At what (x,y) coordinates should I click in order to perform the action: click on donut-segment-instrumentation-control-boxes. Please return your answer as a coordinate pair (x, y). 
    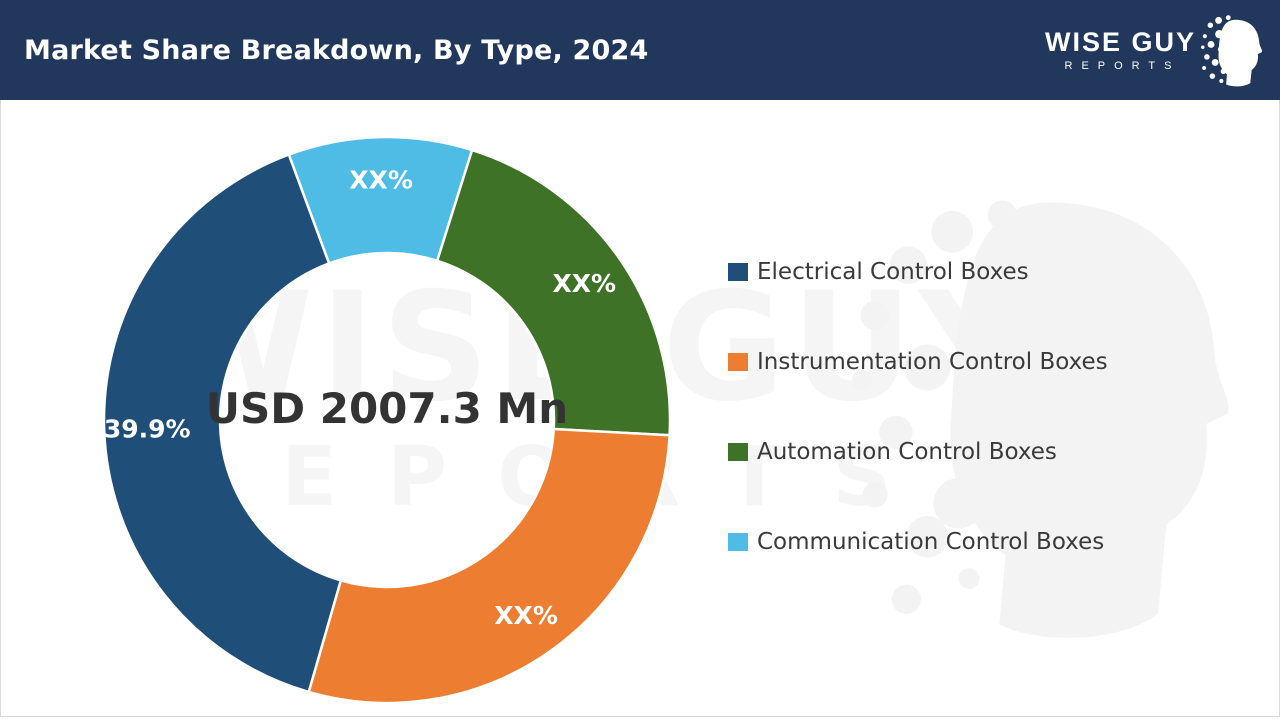
    Looking at the image, I should click on (489, 566).